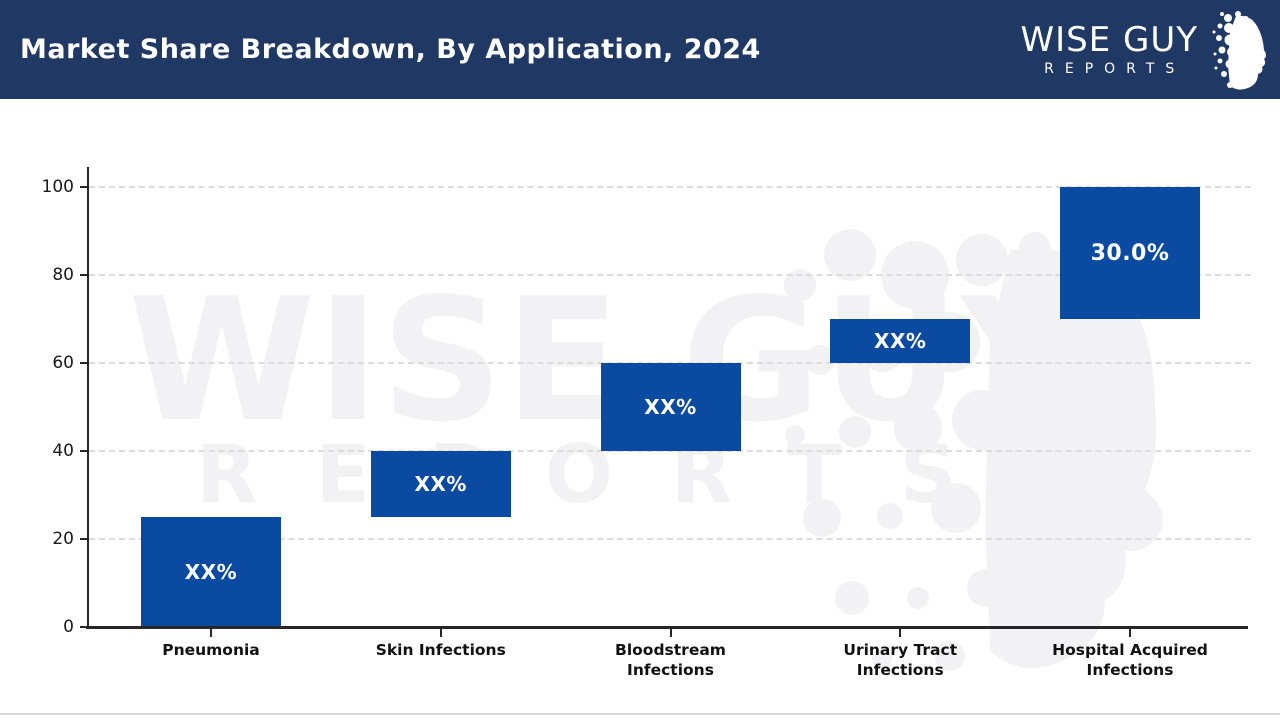  What do you see at coordinates (68, 627) in the screenshot?
I see `y-axis-tick-label: 0` at bounding box center [68, 627].